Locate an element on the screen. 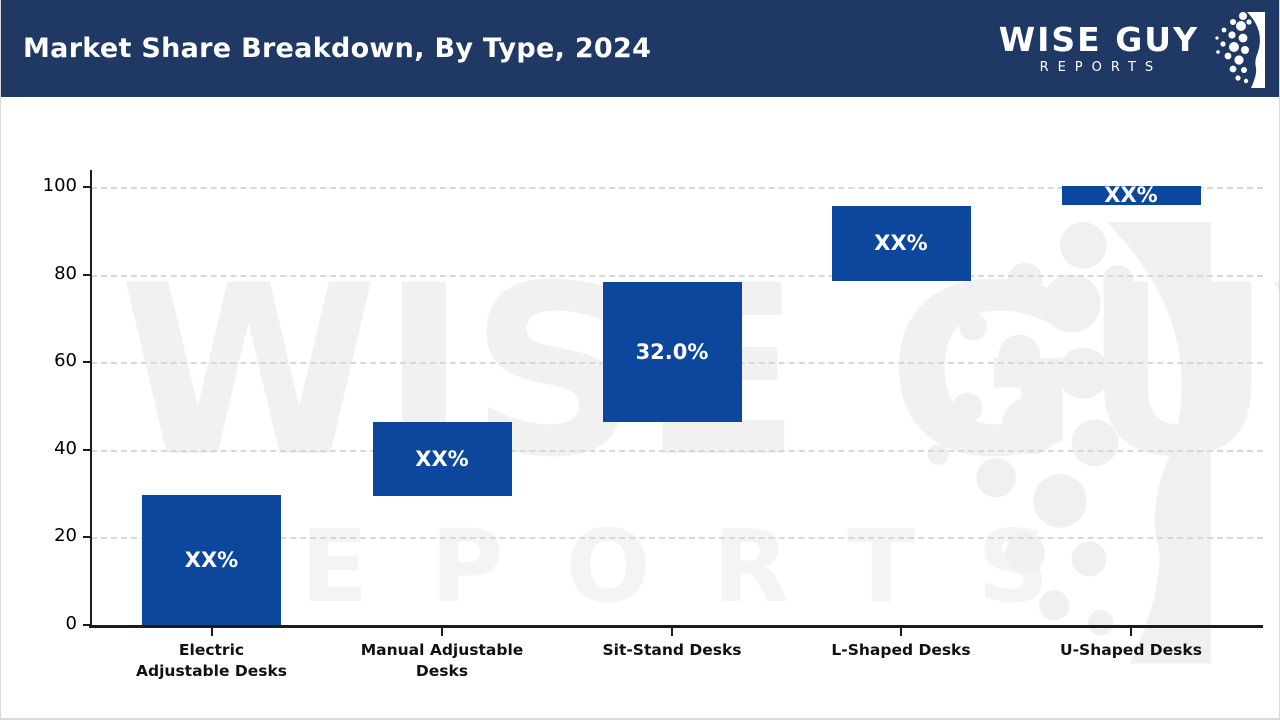 Image resolution: width=1280 pixels, height=720 pixels. y-tick-label: 20 is located at coordinates (65, 536).